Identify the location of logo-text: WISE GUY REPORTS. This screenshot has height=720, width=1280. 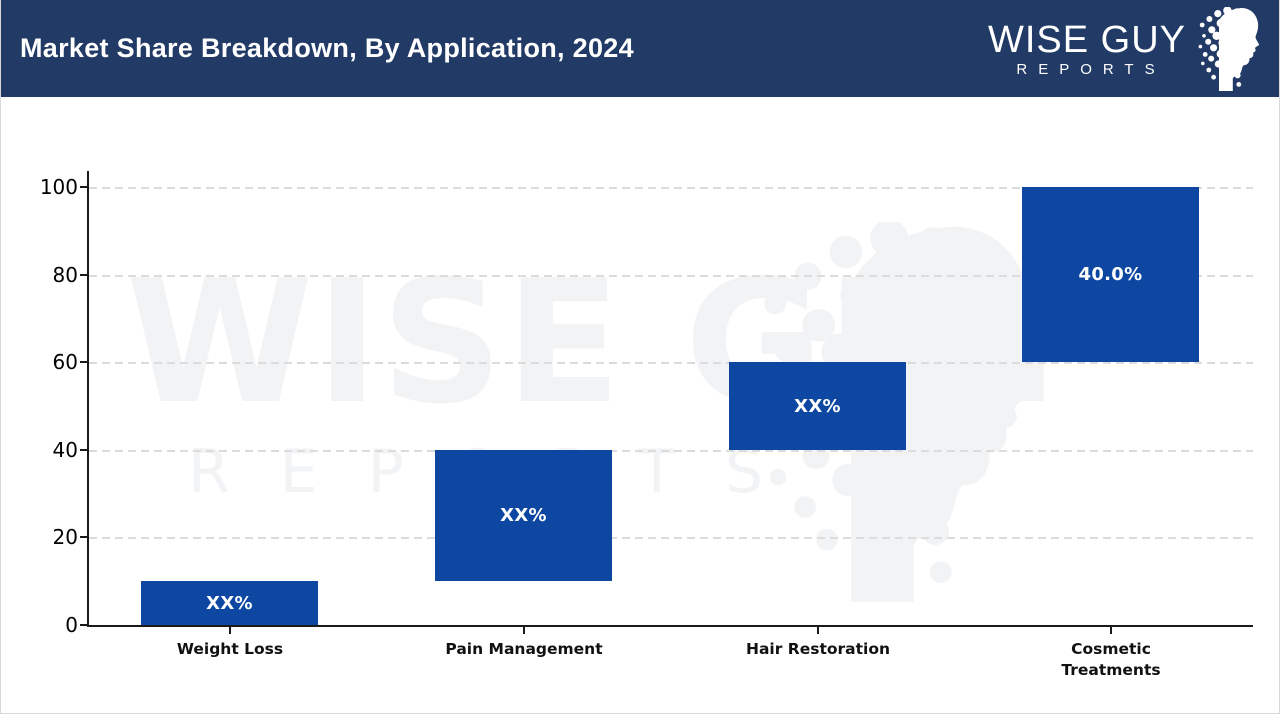
(1087, 49).